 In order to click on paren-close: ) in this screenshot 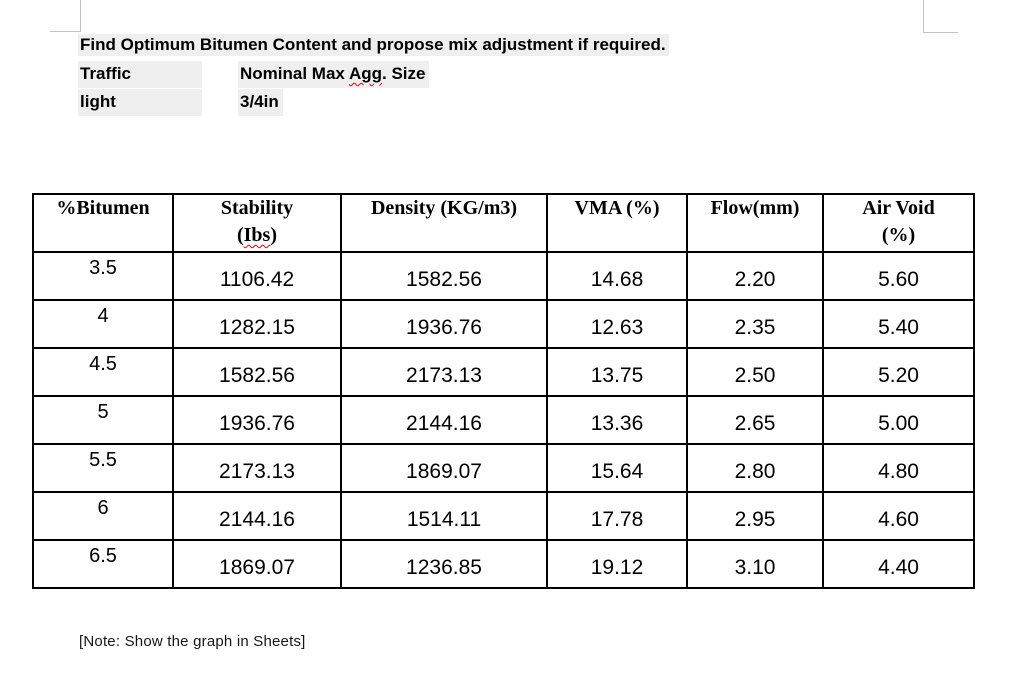, I will do `click(274, 235)`.